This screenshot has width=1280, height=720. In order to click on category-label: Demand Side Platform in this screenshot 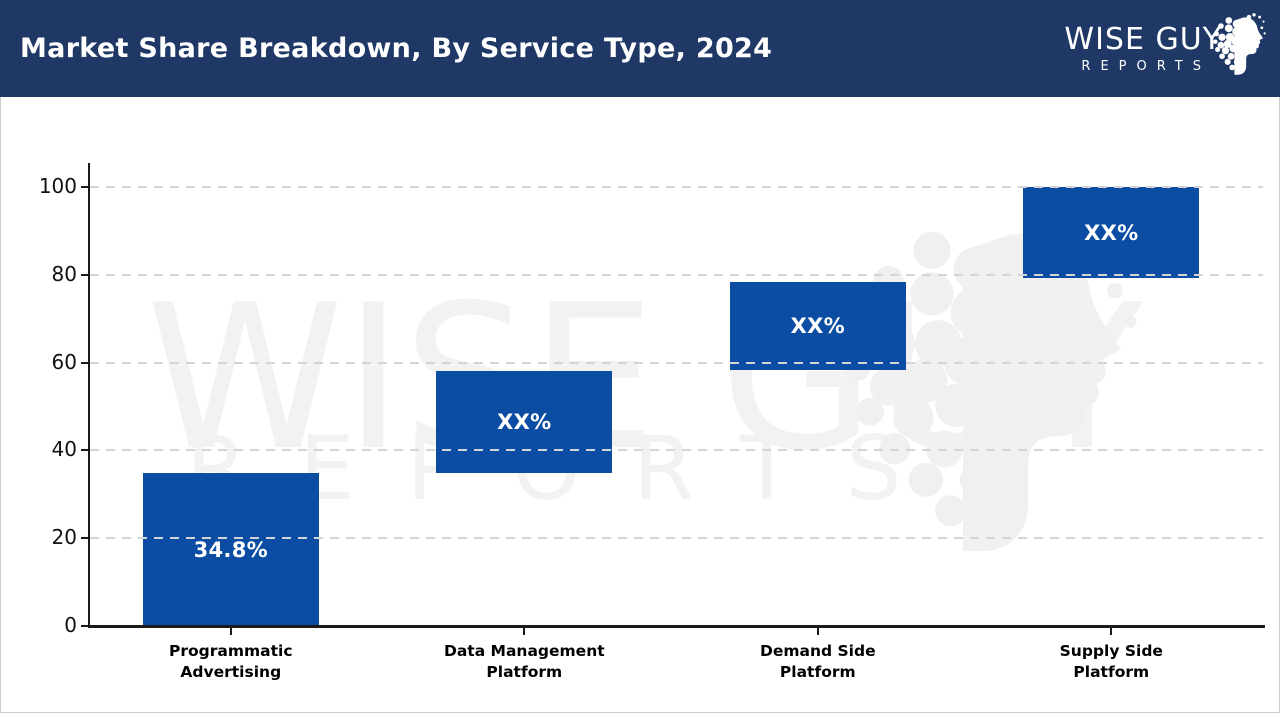, I will do `click(817, 661)`.